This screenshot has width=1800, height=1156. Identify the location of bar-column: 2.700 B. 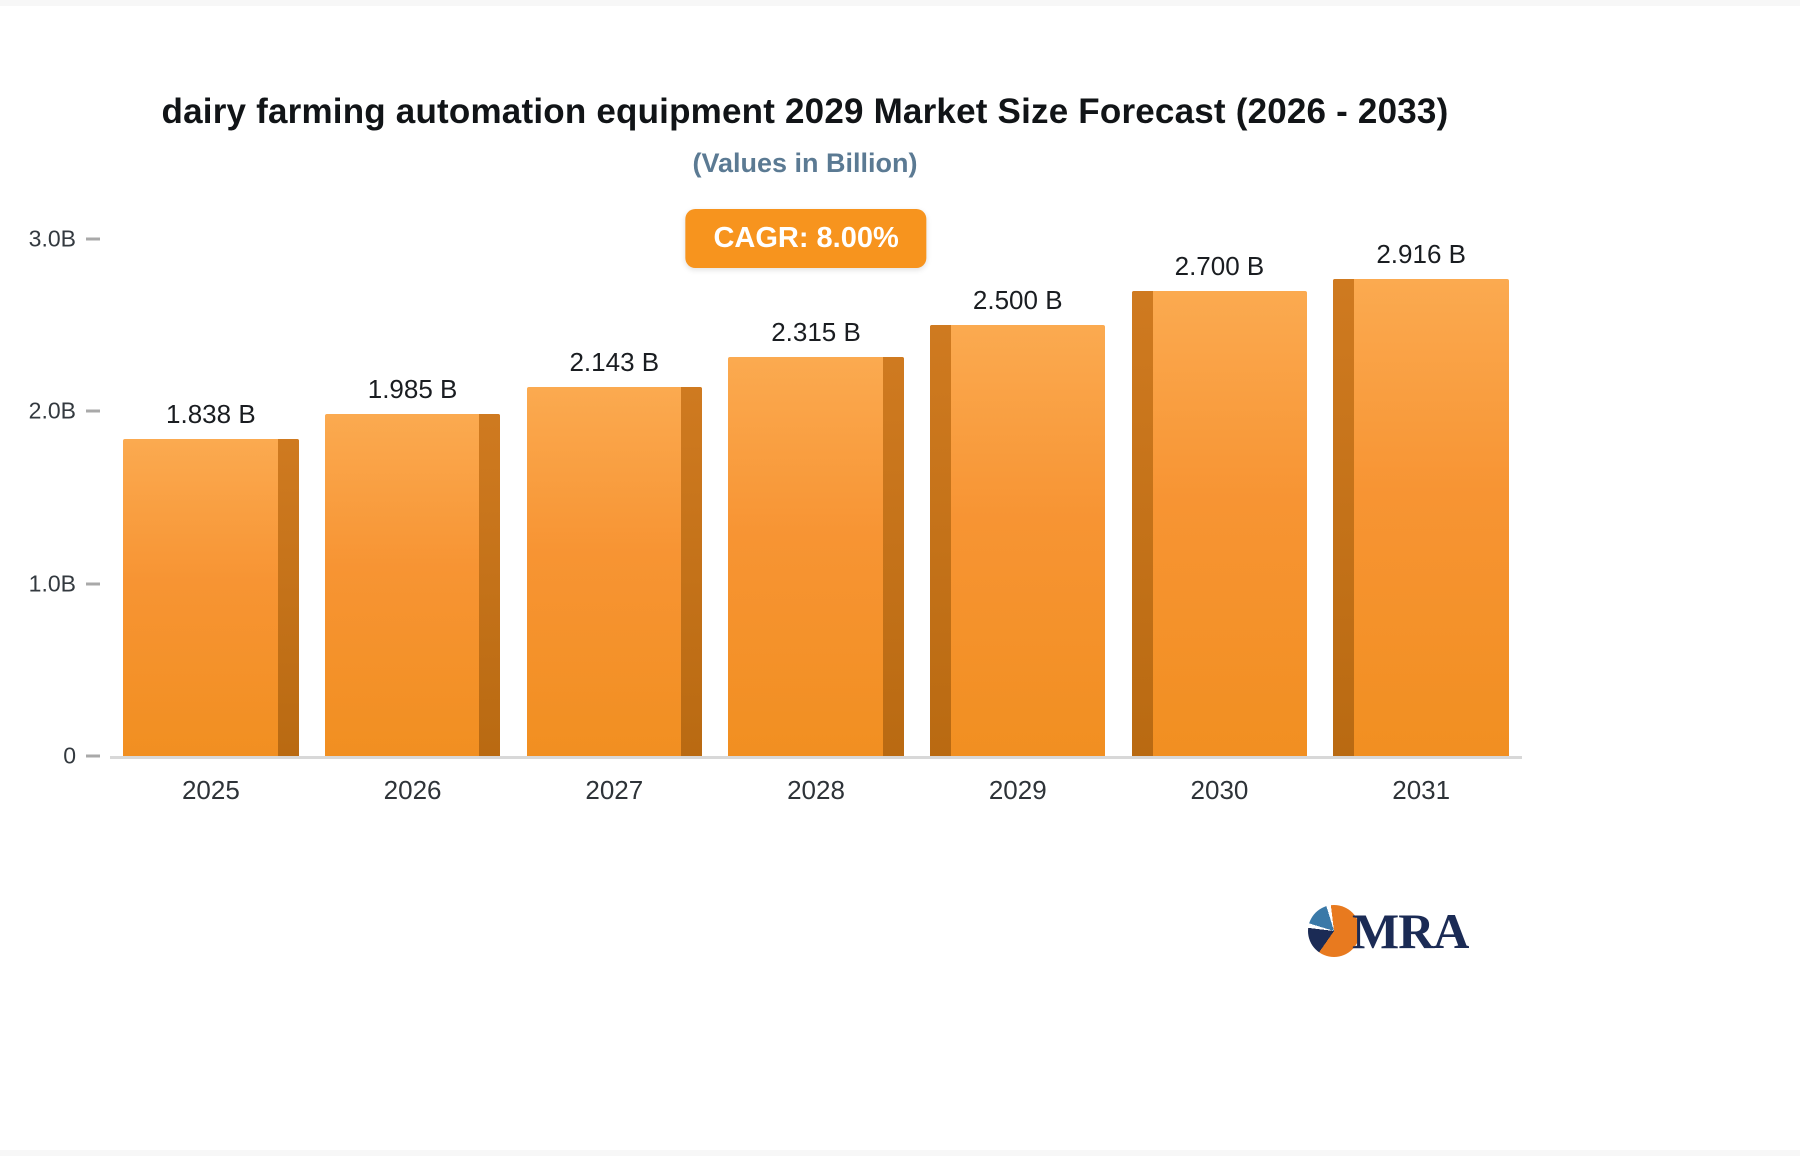
(1220, 498).